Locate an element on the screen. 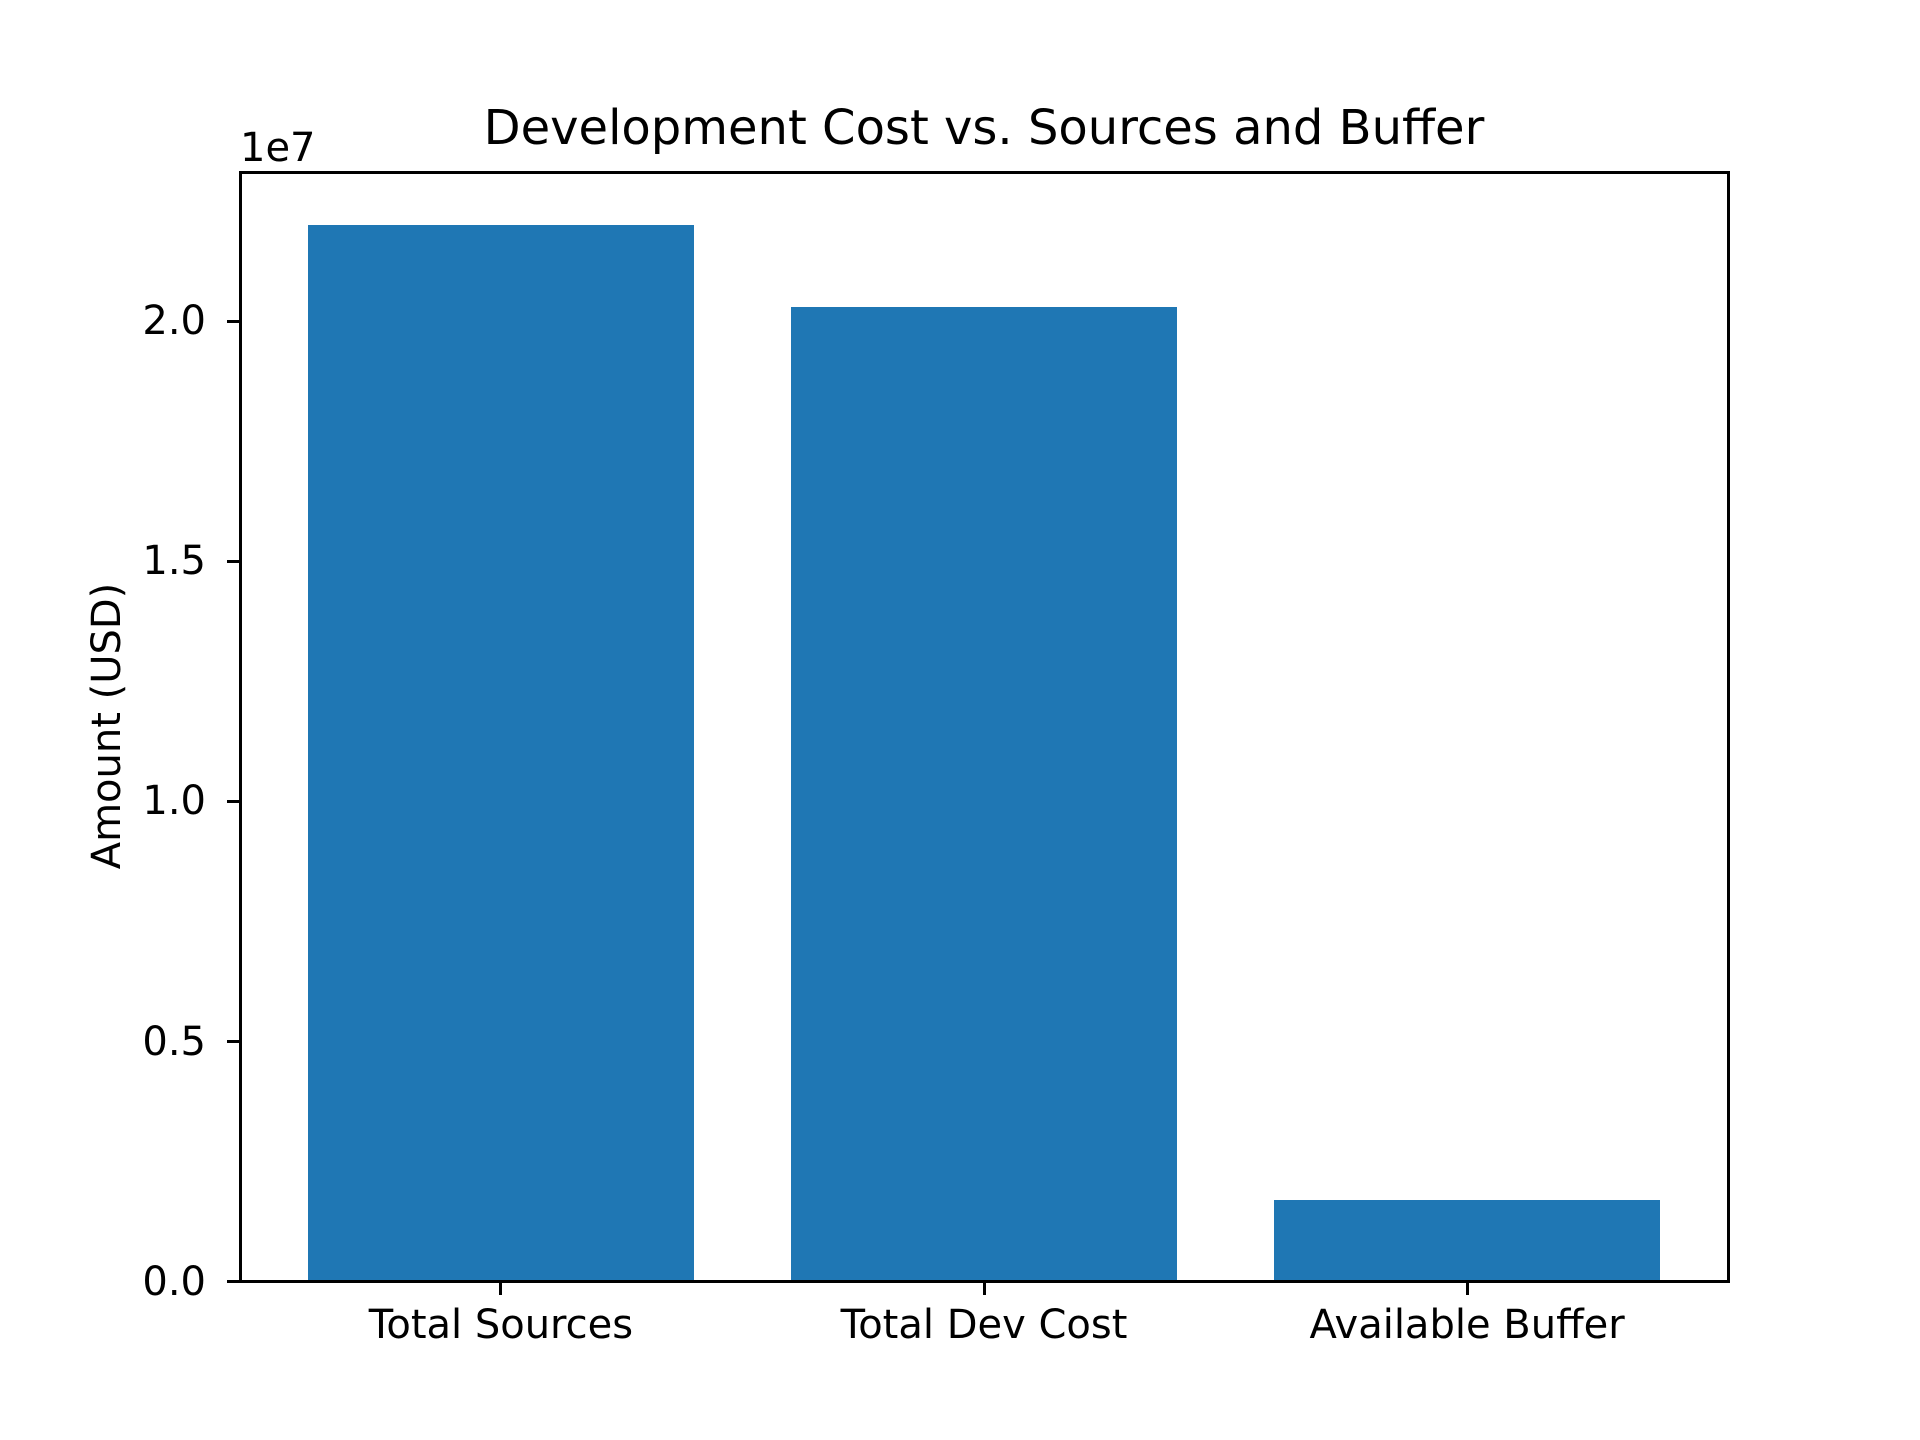 This screenshot has height=1440, width=1920. bar-available-buffer is located at coordinates (1467, 1239).